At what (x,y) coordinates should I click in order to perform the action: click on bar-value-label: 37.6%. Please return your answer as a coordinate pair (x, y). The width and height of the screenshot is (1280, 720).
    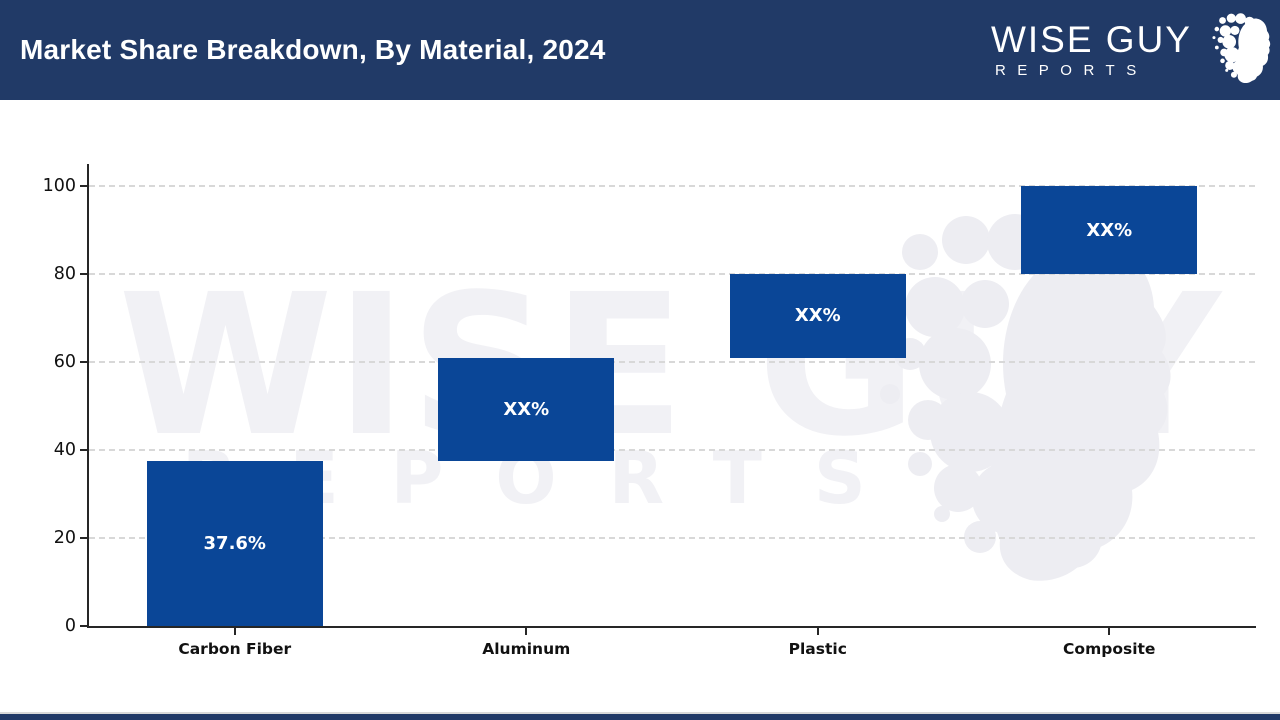
    Looking at the image, I should click on (234, 543).